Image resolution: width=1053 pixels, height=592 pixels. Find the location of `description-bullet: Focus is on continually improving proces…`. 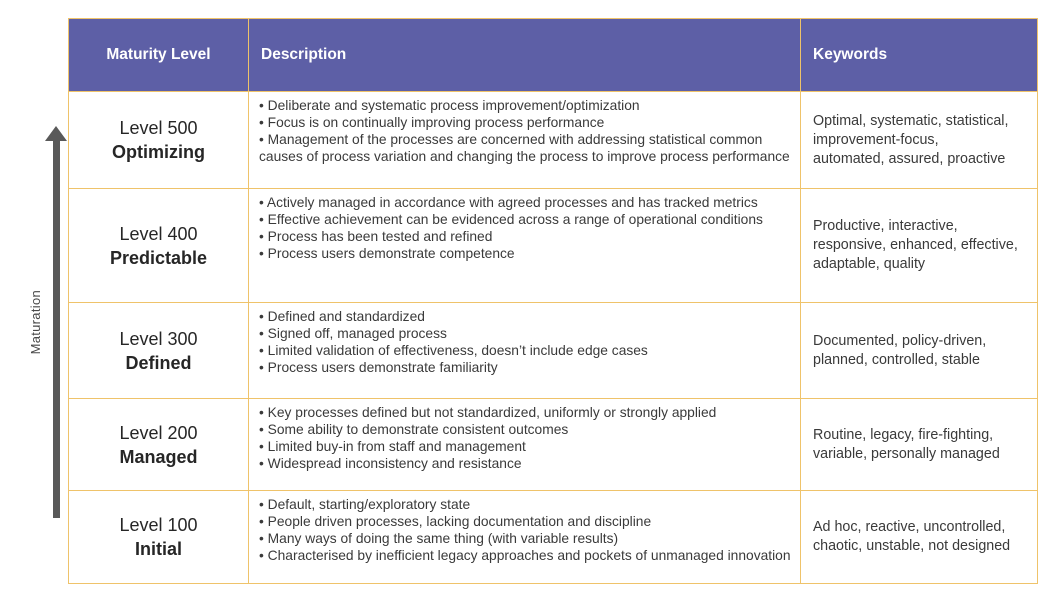

description-bullet: Focus is on continually improving proces… is located at coordinates (525, 122).